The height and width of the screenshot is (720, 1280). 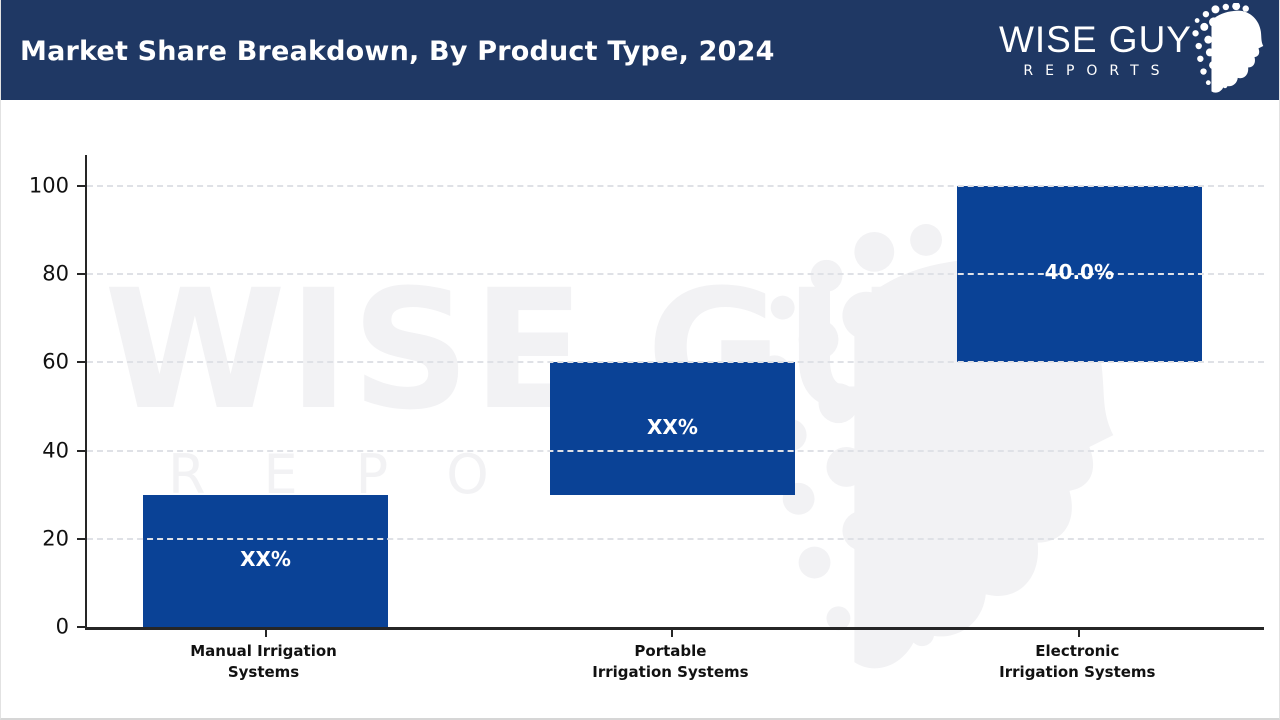 I want to click on y-tick-label: 0, so click(x=62, y=626).